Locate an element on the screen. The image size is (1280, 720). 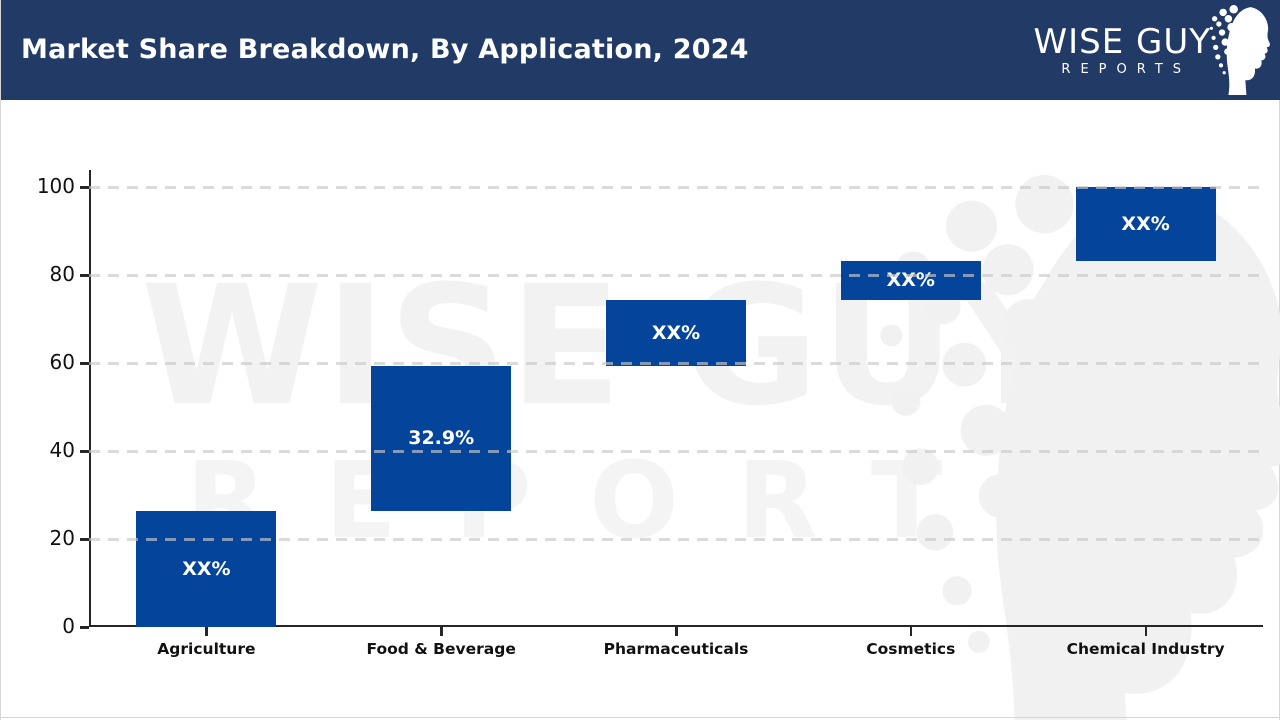
bar-pharmaceuticals: XX% is located at coordinates (676, 333).